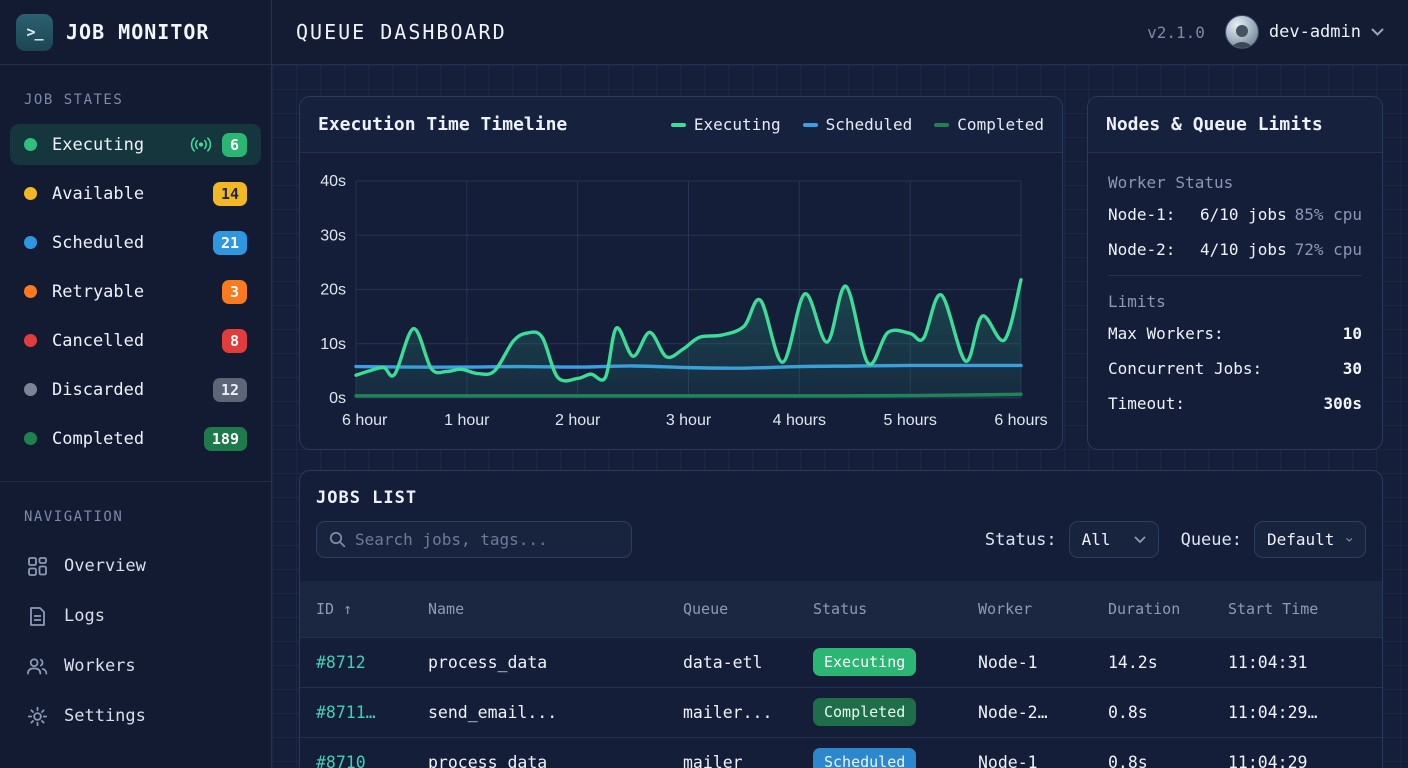 The width and height of the screenshot is (1408, 768). Describe the element at coordinates (333, 344) in the screenshot. I see `svg-text: 10s` at that location.